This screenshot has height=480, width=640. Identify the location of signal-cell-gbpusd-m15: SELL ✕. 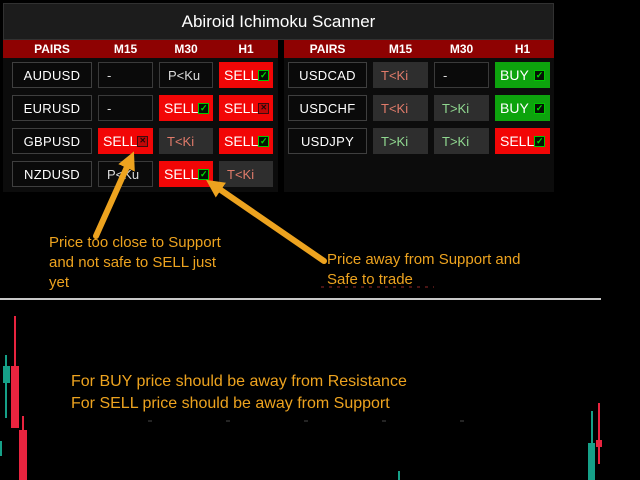
(125, 141).